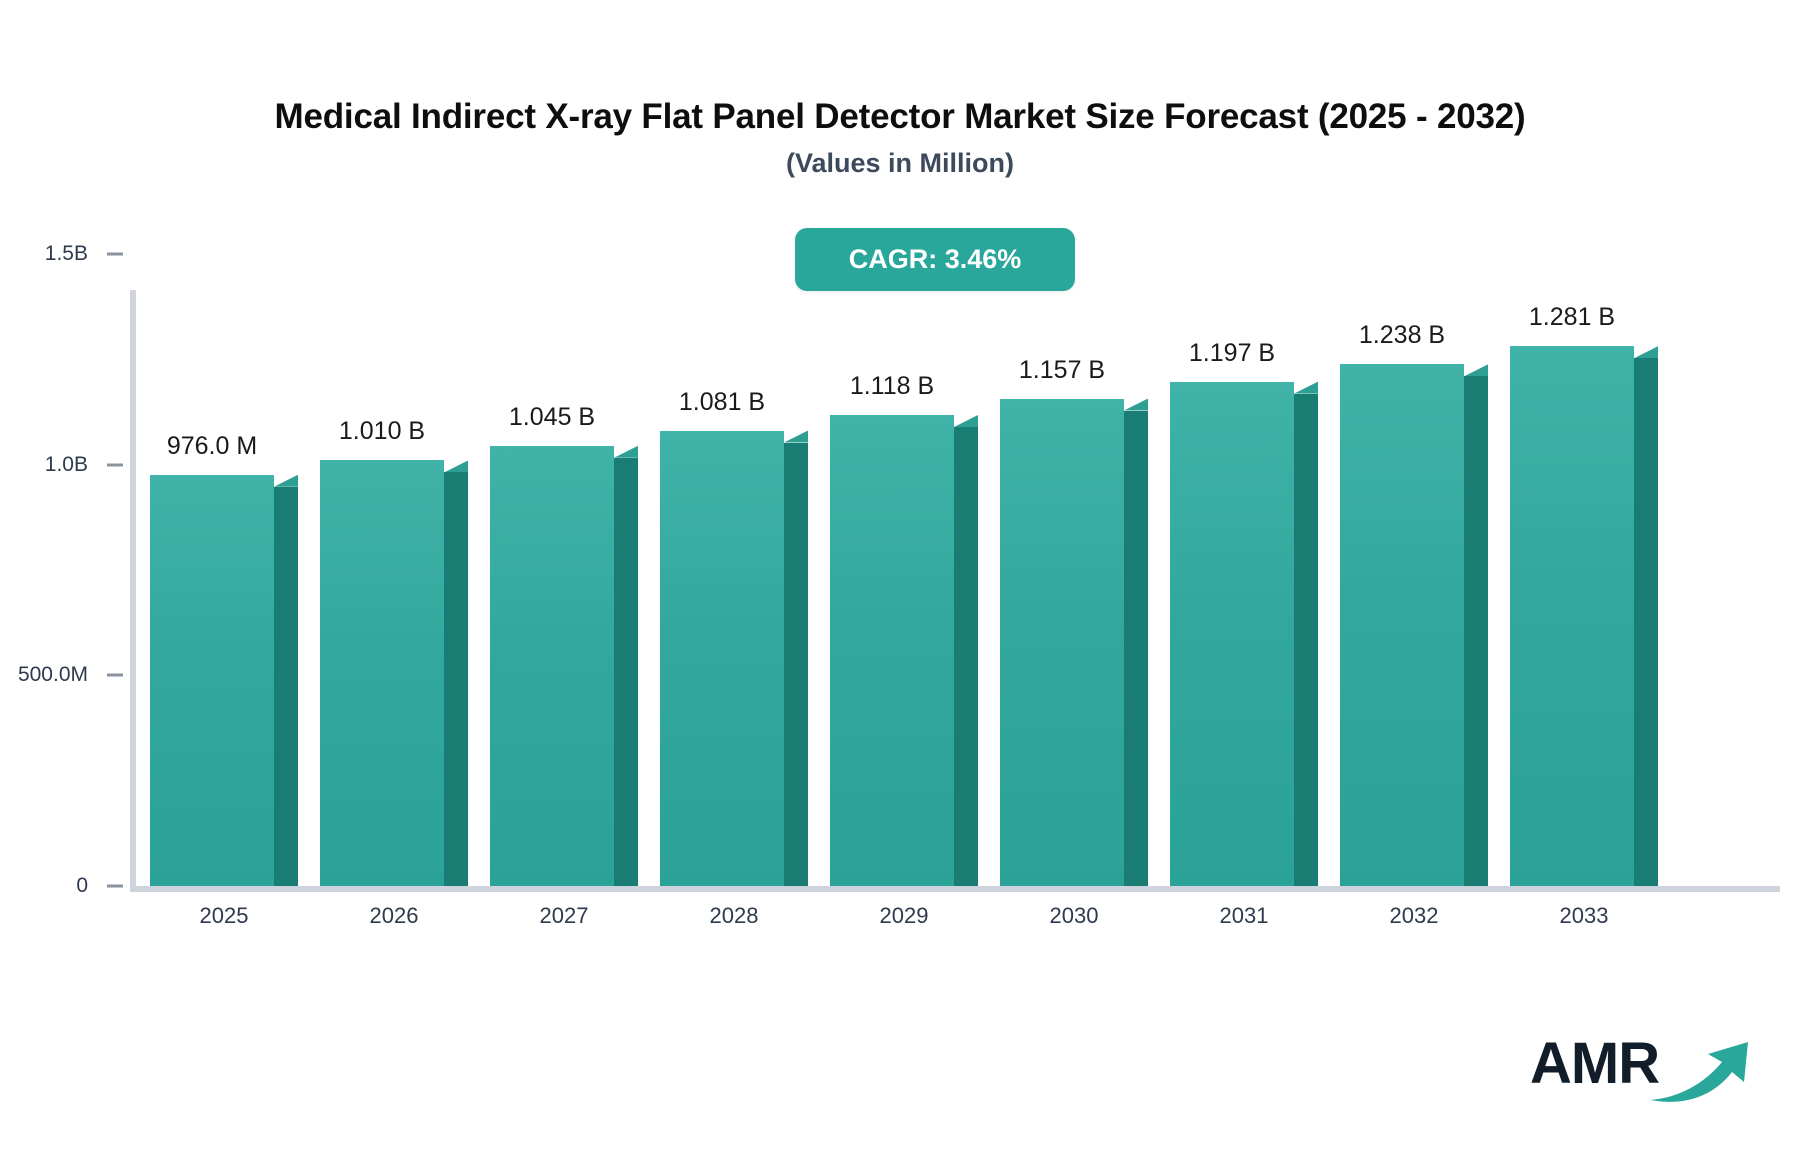  I want to click on bar-value-label: 1.157 B, so click(1062, 369).